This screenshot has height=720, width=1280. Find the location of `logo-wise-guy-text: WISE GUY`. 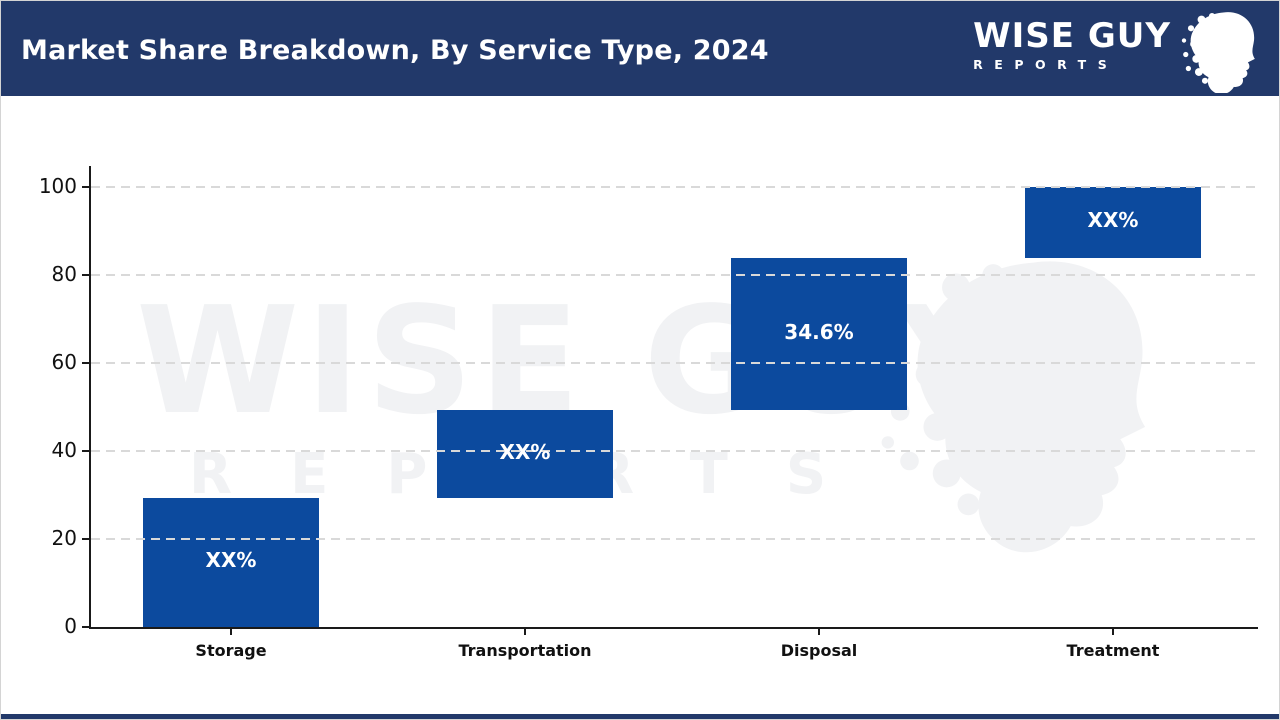

logo-wise-guy-text: WISE GUY is located at coordinates (1072, 36).